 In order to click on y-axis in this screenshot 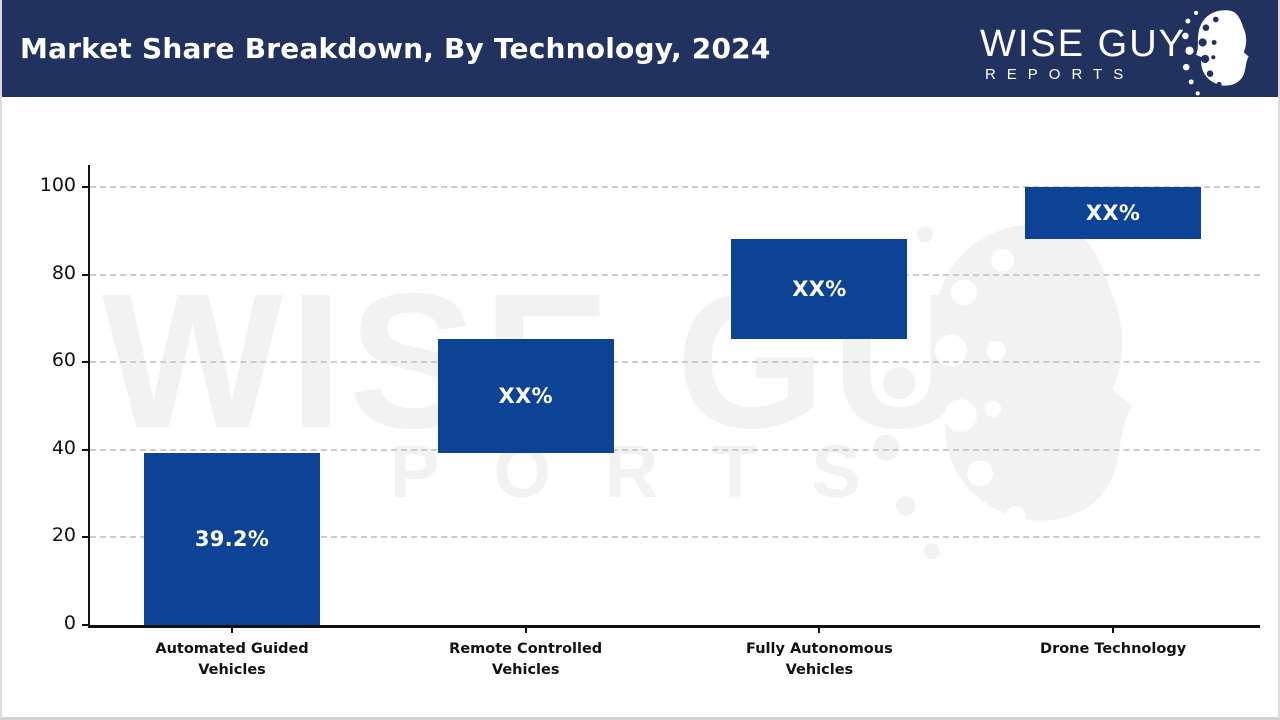, I will do `click(89, 395)`.